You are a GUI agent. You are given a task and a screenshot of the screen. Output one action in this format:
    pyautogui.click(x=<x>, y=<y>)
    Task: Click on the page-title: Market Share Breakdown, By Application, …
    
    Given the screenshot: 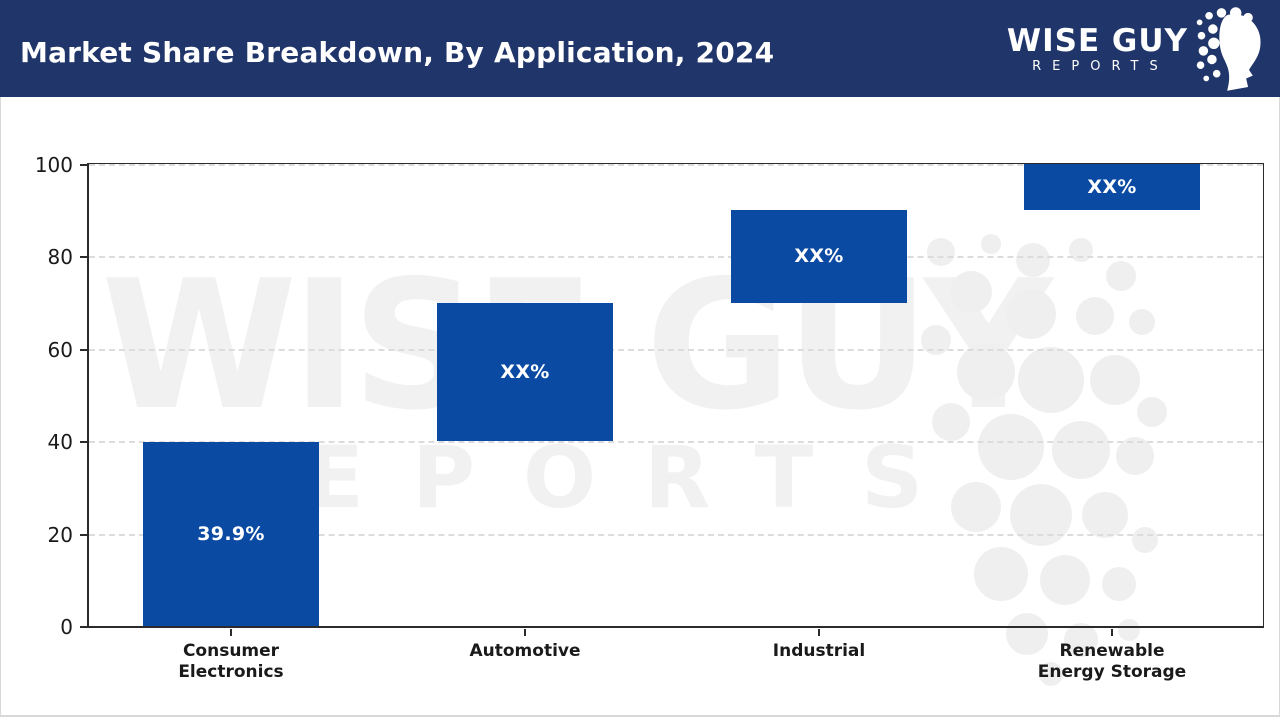 What is the action you would take?
    pyautogui.click(x=397, y=52)
    